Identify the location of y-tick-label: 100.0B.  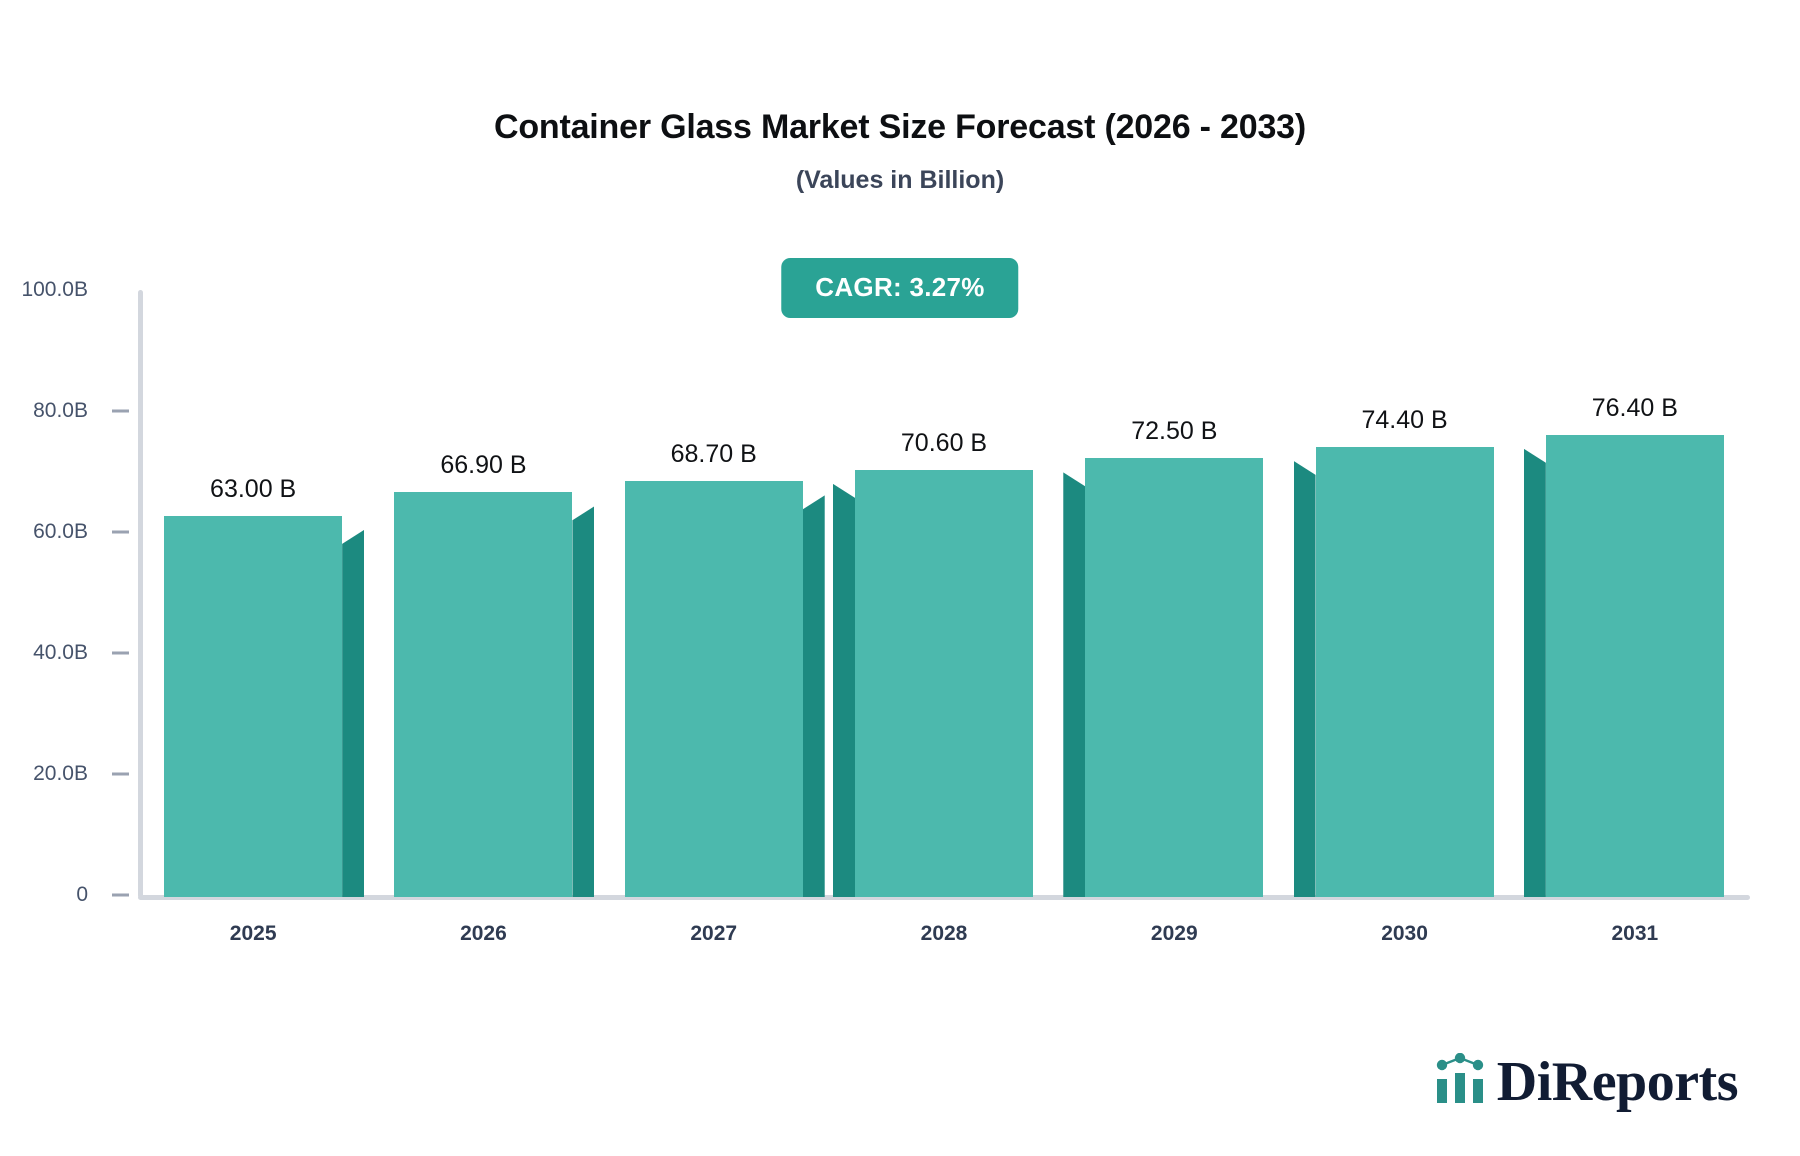
(54, 289).